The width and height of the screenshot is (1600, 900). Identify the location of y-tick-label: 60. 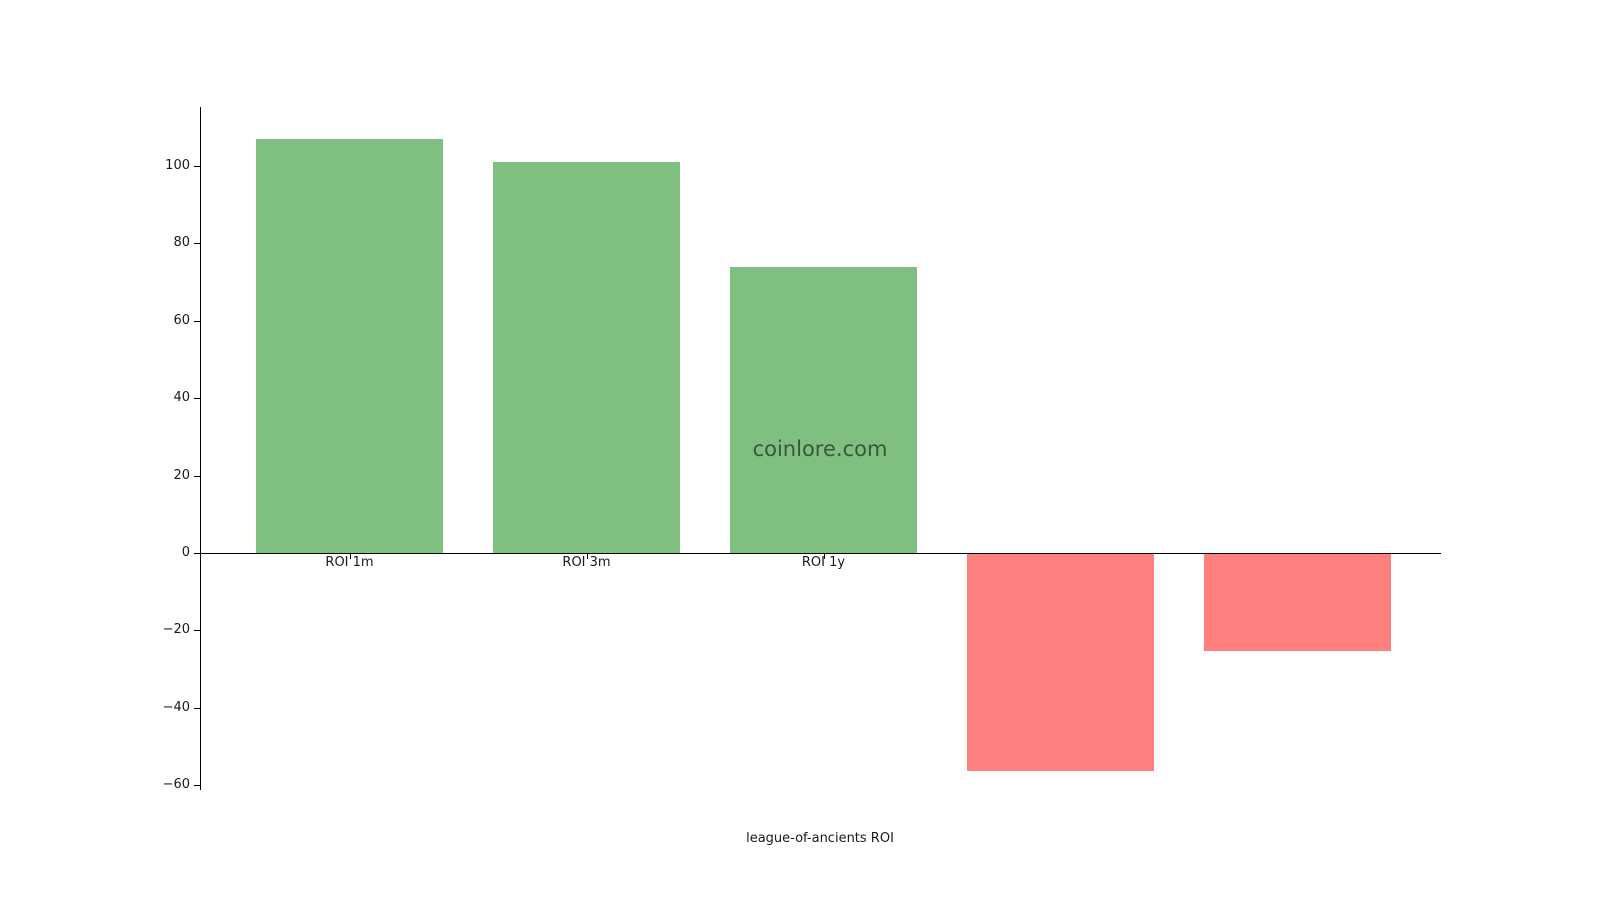
(181, 320).